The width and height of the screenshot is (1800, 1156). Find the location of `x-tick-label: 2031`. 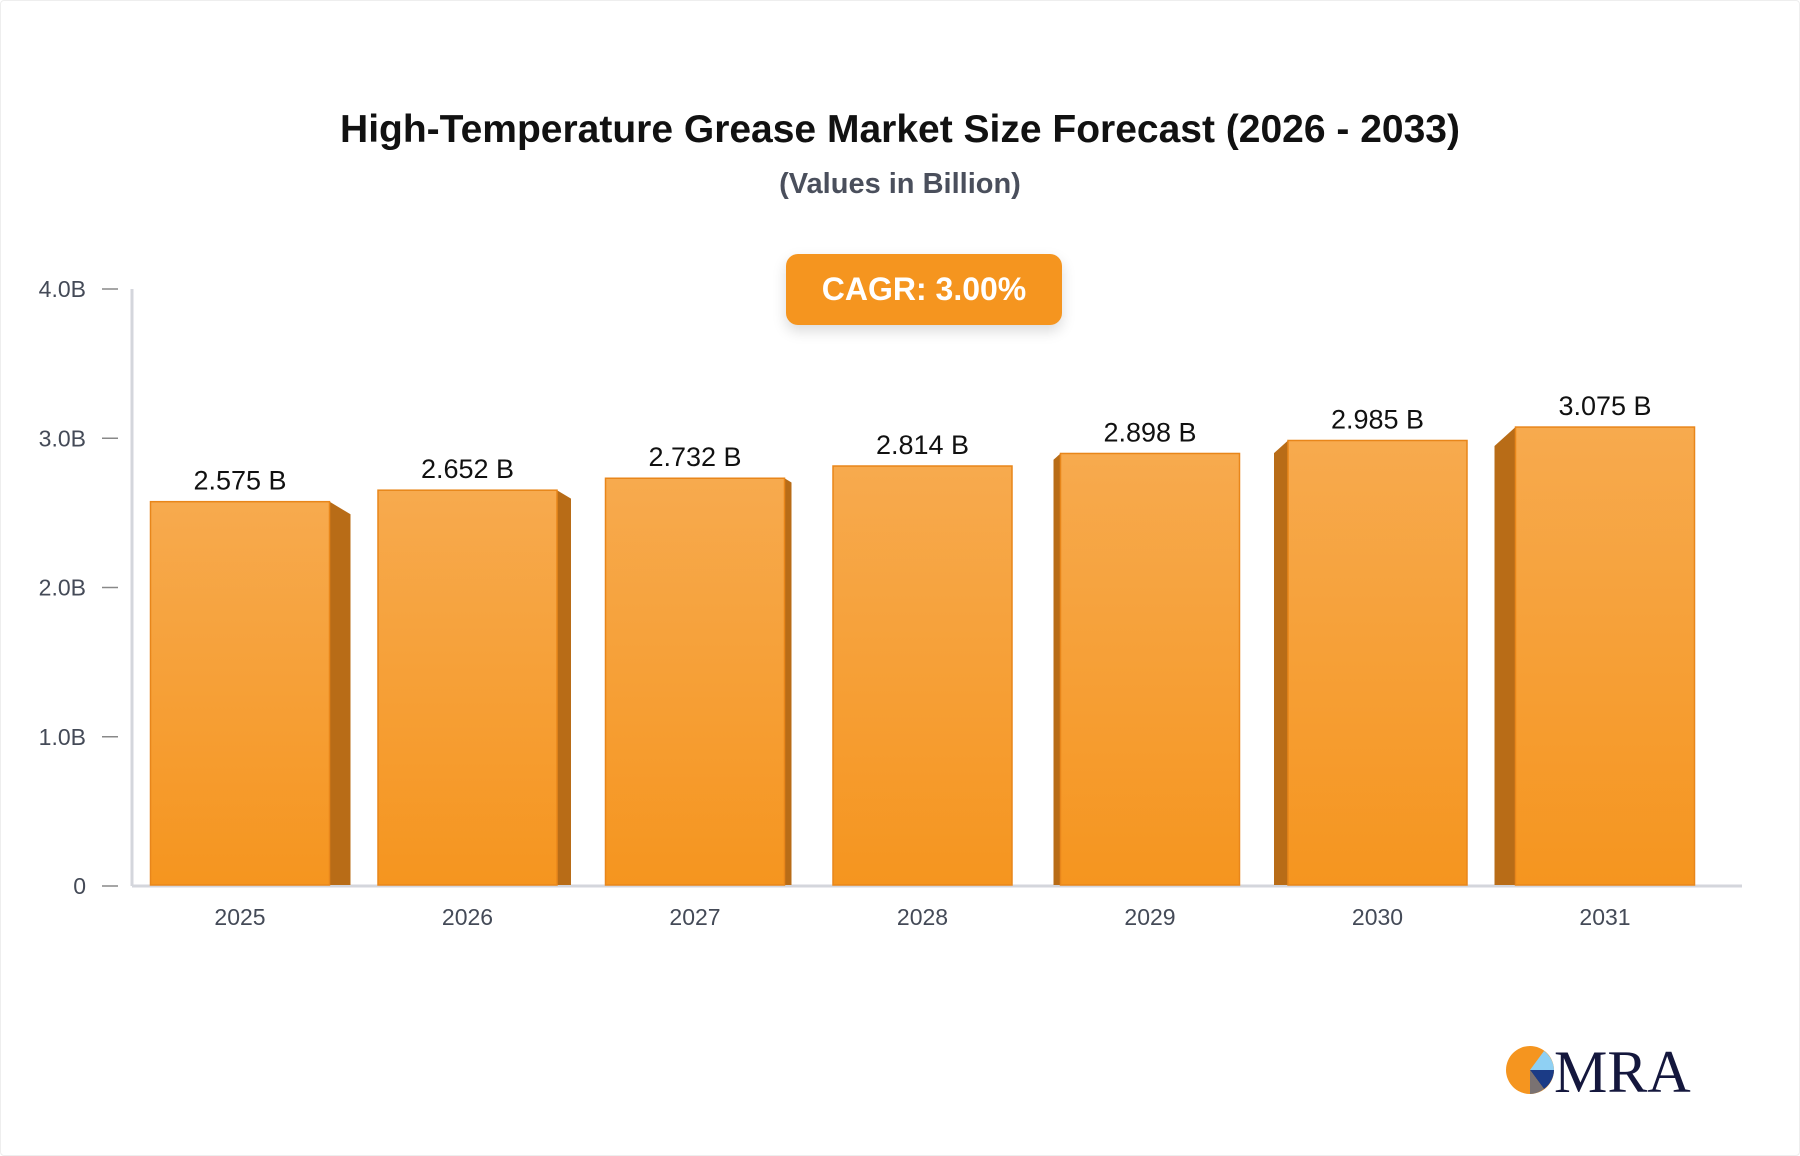

x-tick-label: 2031 is located at coordinates (1604, 917).